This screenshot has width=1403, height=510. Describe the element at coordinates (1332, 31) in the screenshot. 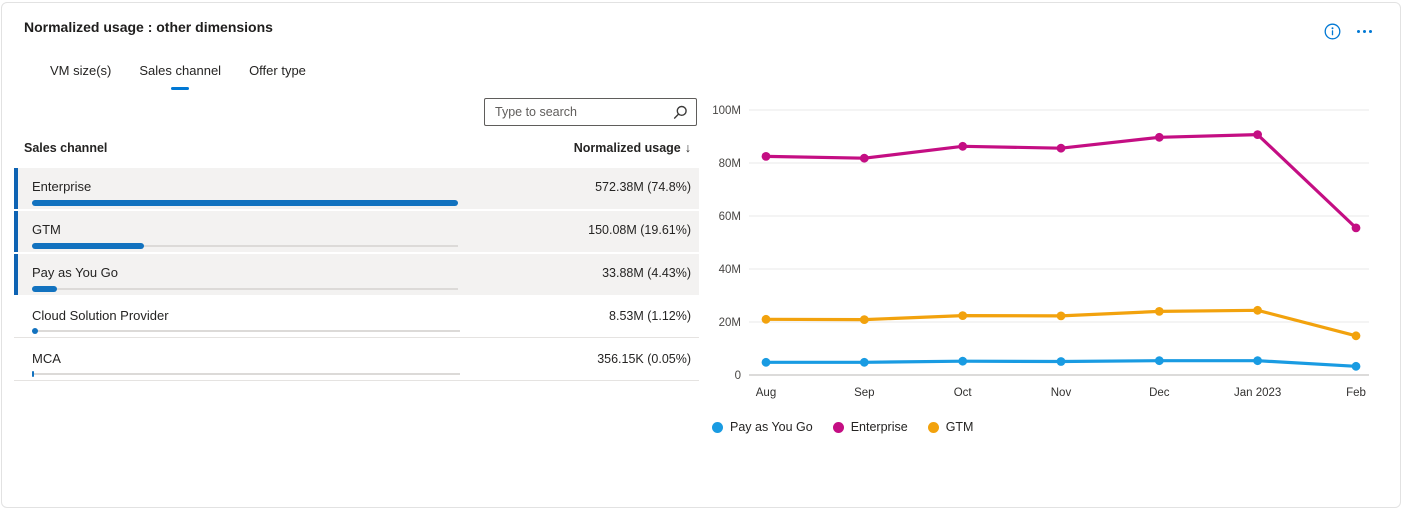

I see `info-icon` at that location.